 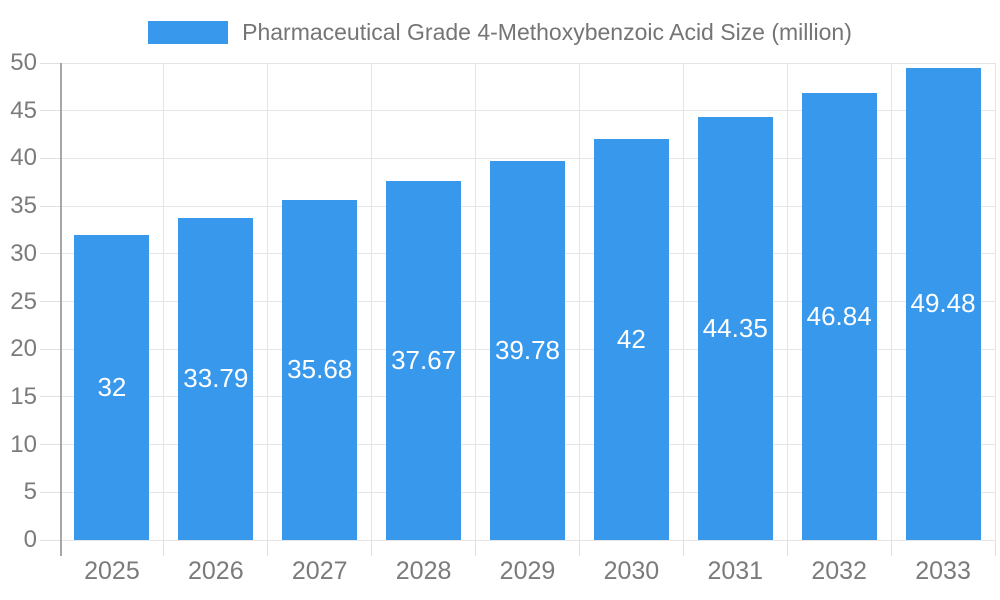 I want to click on y-axis-label-35: 35, so click(x=23, y=206).